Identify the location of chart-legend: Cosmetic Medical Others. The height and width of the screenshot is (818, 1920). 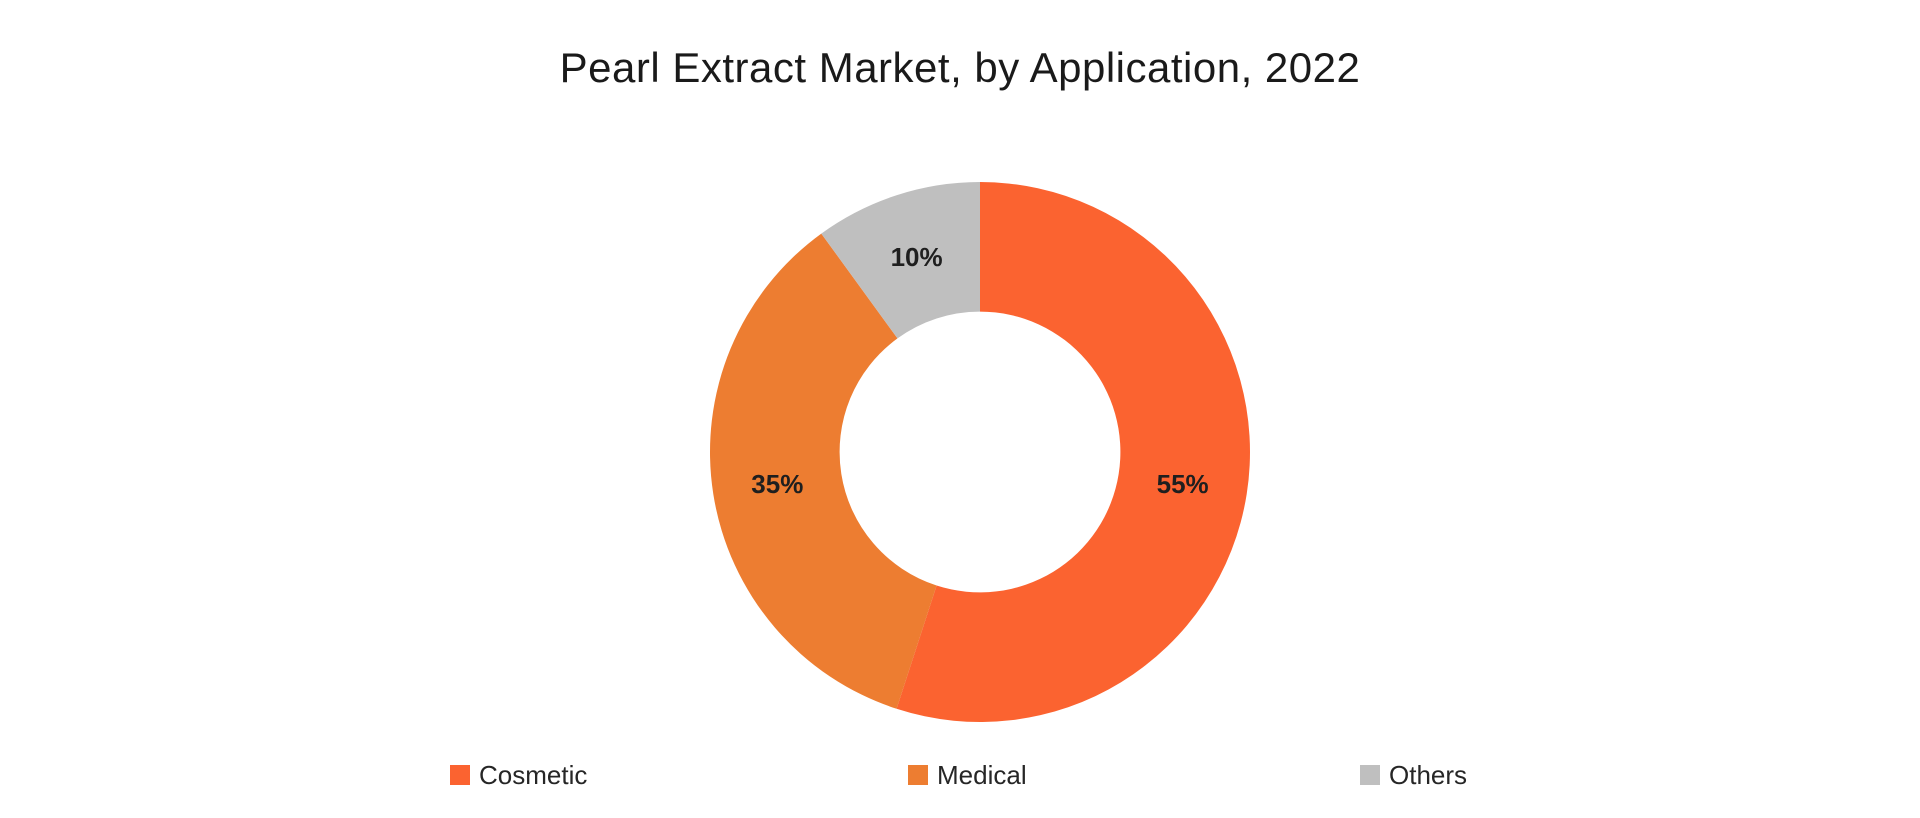
(960, 777).